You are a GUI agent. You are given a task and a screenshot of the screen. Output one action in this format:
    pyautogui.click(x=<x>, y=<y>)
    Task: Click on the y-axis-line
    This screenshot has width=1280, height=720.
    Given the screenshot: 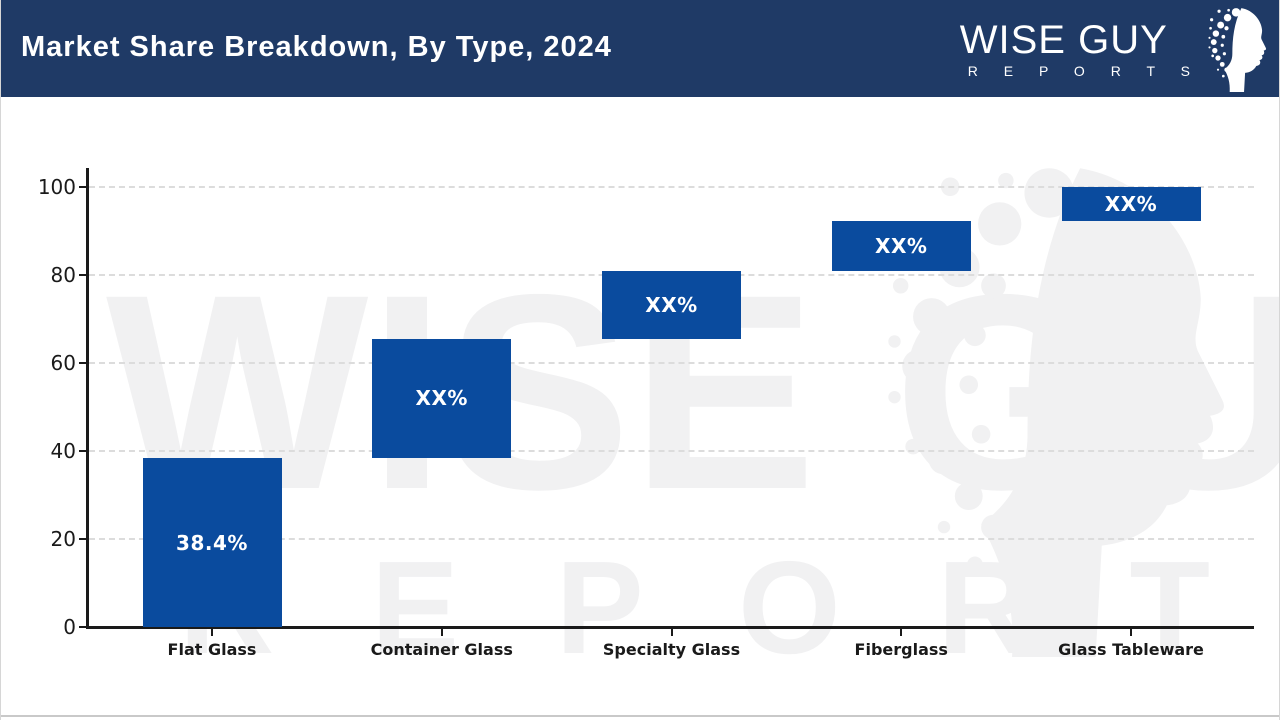 What is the action you would take?
    pyautogui.click(x=87, y=398)
    